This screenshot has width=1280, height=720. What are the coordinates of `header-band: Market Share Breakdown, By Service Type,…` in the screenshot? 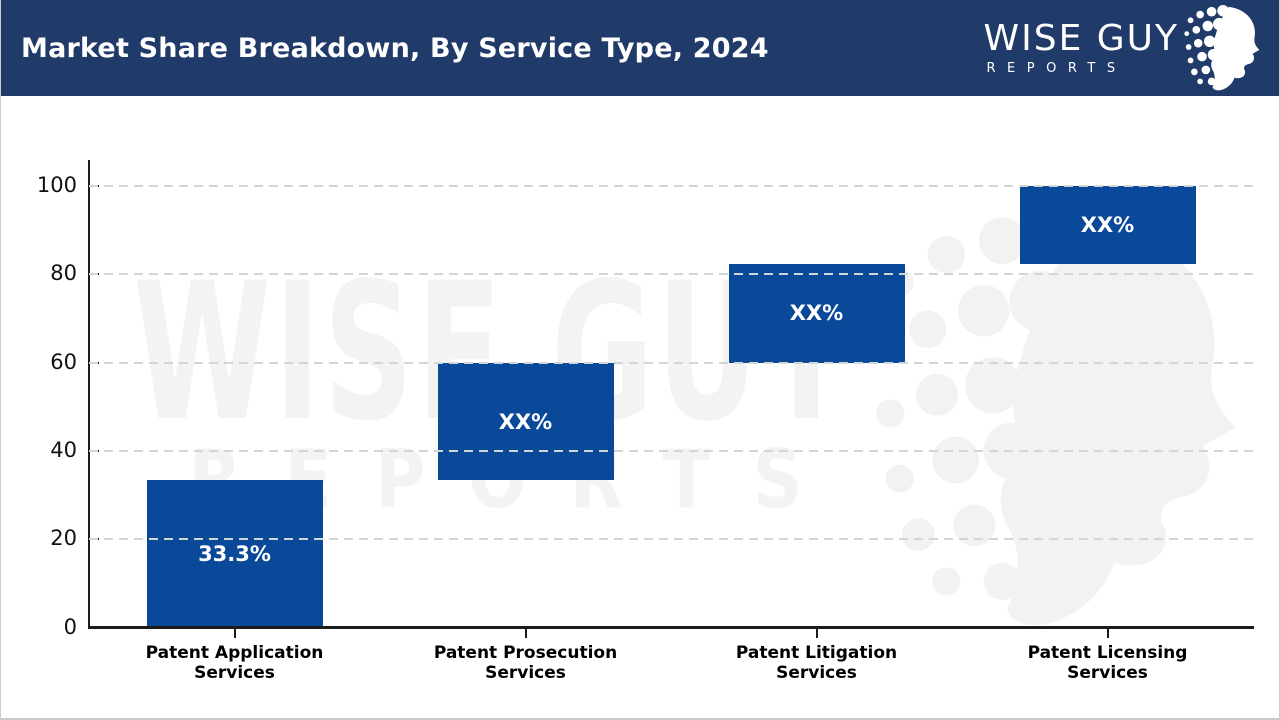 It's located at (640, 48).